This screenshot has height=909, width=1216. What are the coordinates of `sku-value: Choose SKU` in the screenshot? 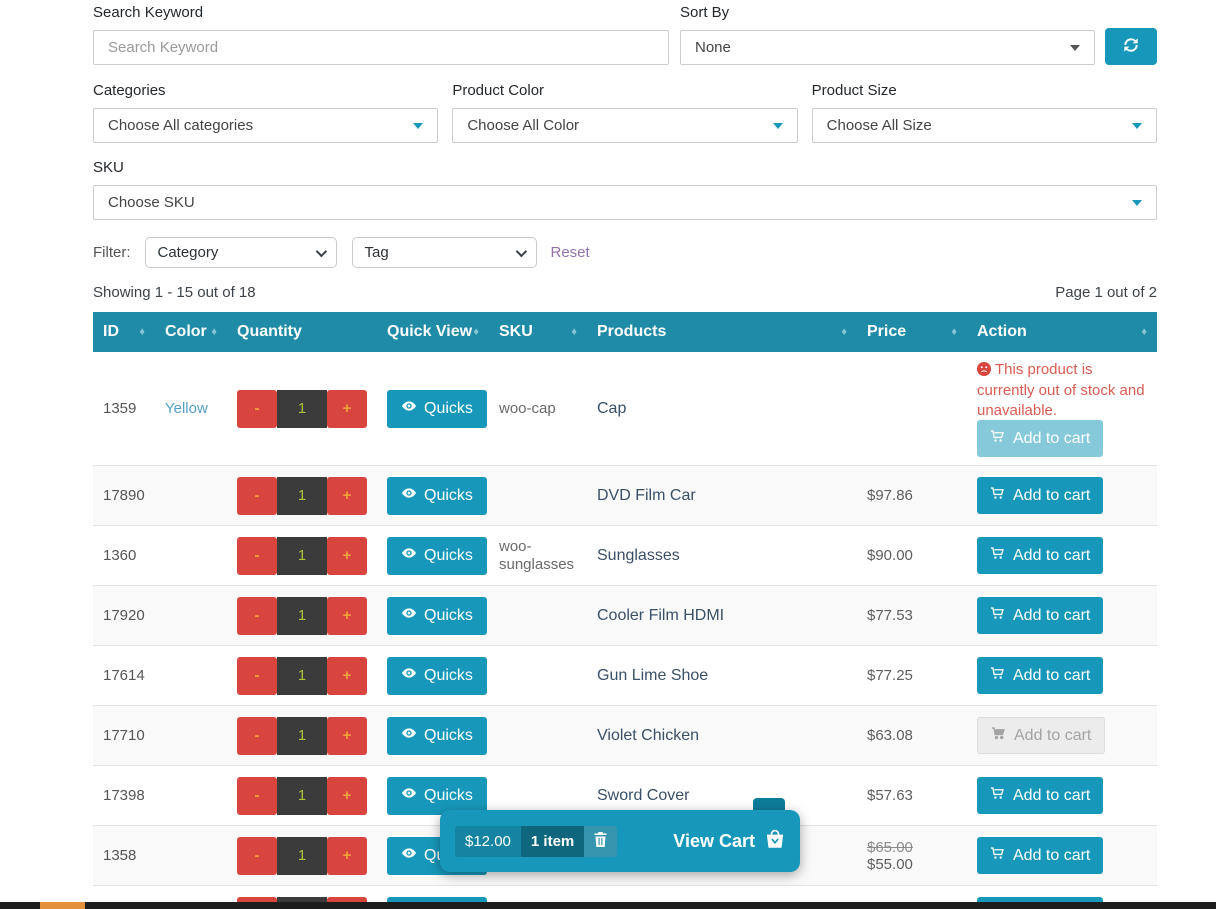 It's located at (151, 202).